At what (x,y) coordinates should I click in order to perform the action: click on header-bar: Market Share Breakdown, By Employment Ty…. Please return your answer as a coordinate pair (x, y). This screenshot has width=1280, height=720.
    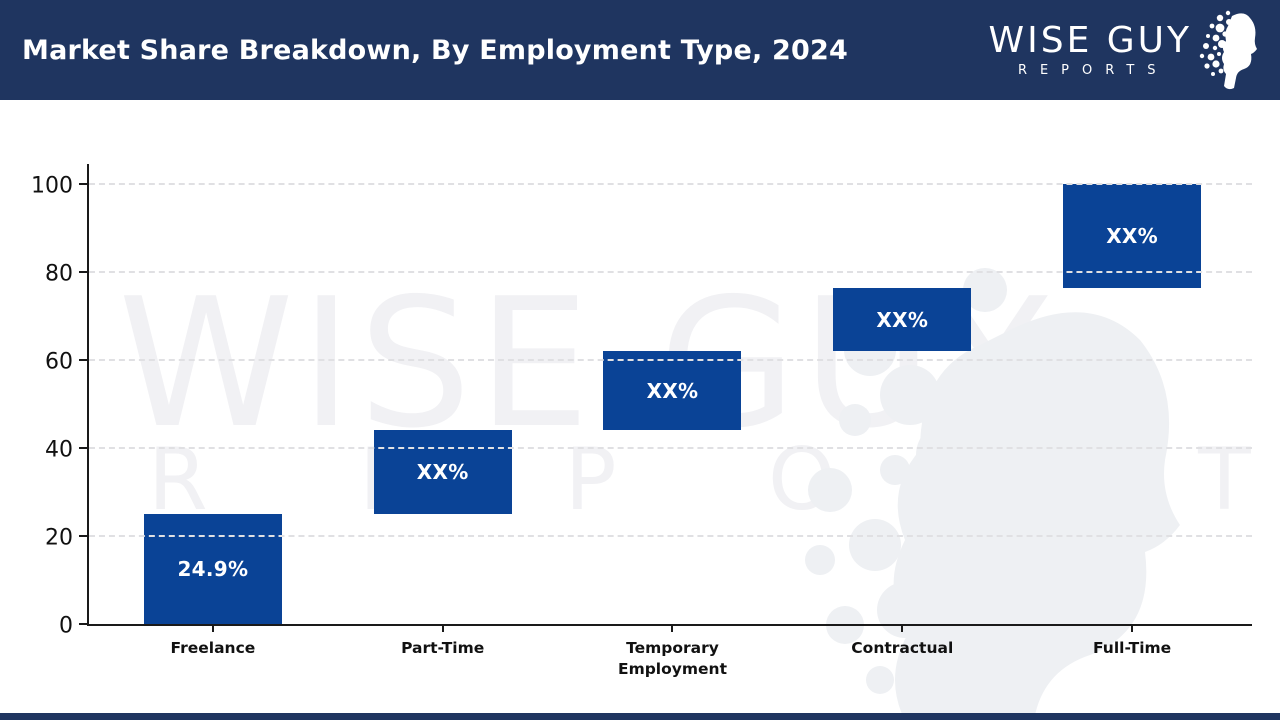
    Looking at the image, I should click on (640, 50).